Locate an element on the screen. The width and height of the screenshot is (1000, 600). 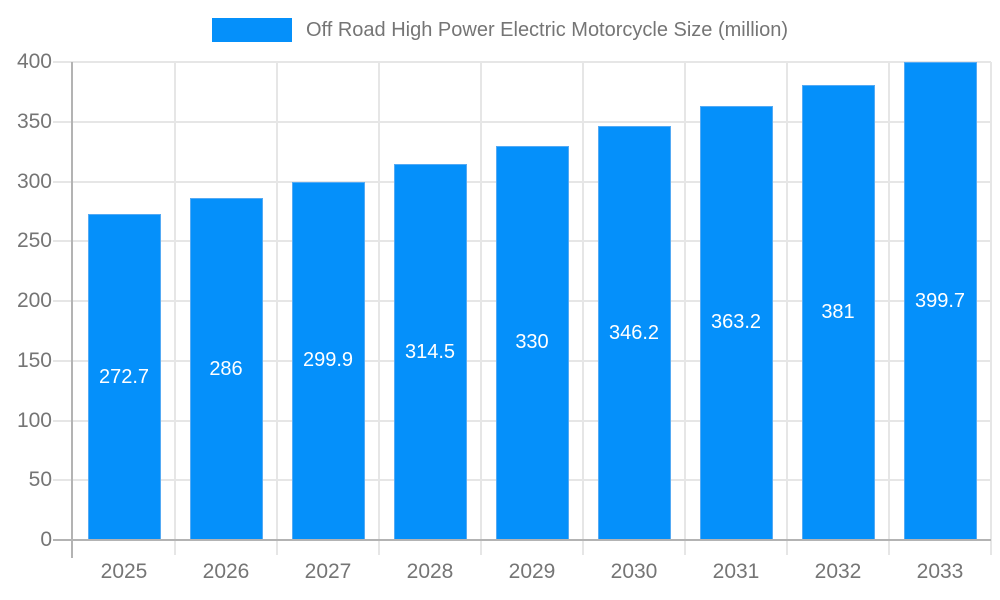
bar-value-label: 314.5 is located at coordinates (430, 351).